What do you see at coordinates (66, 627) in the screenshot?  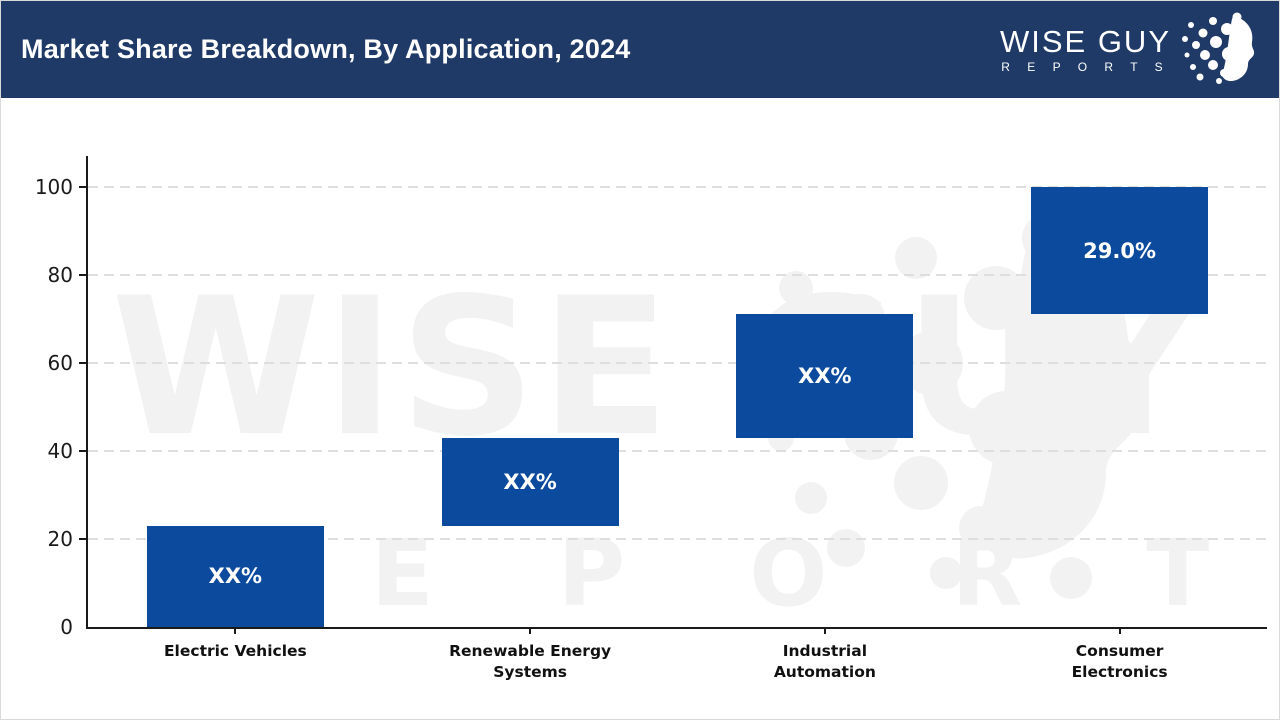 I see `y-tick-label: 0` at bounding box center [66, 627].